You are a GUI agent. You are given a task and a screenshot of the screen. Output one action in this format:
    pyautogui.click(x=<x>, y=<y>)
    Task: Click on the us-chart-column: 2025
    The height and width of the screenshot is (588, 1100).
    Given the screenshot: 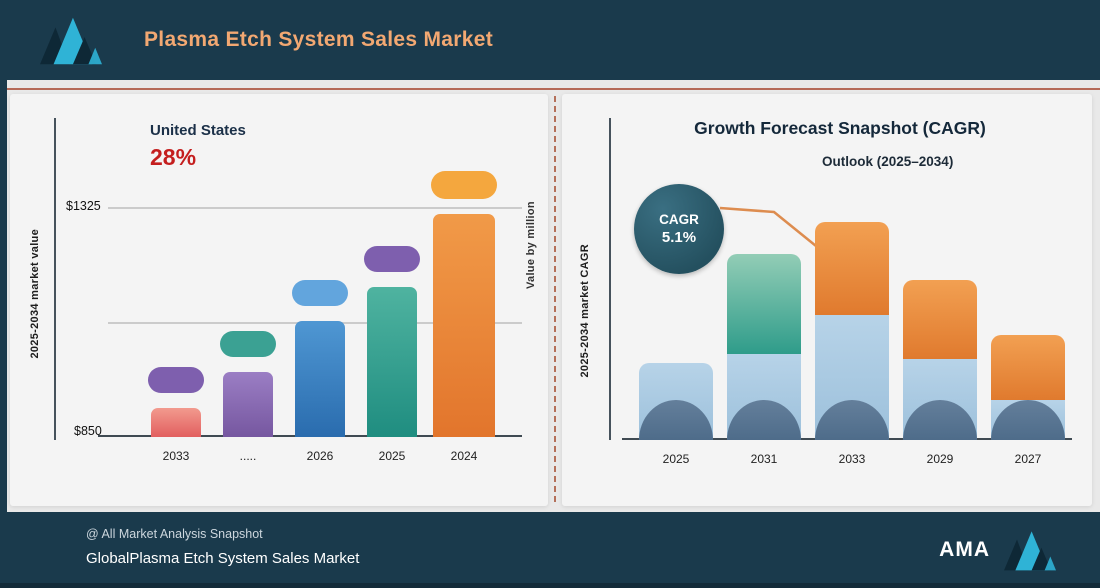 What is the action you would take?
    pyautogui.click(x=392, y=290)
    